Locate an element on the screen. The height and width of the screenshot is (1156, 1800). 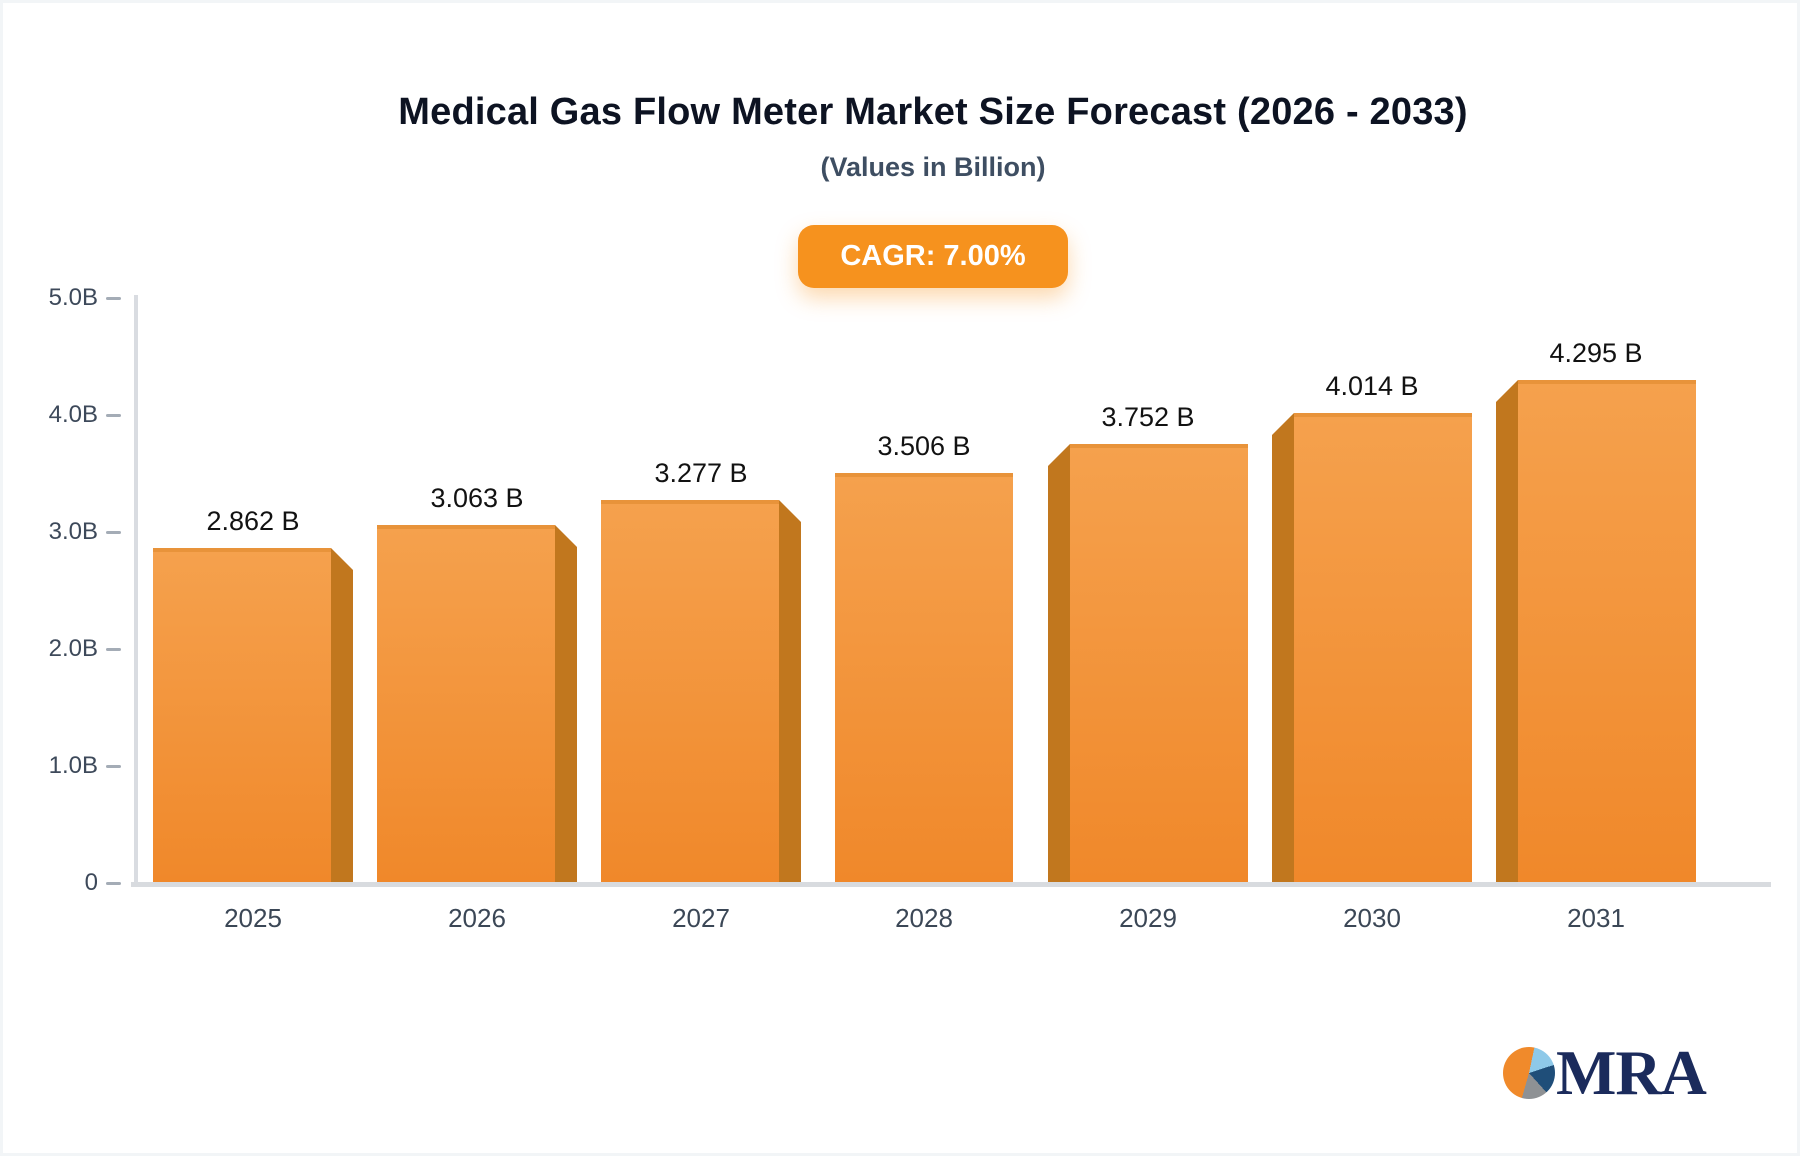
cagr-badge: CAGR: 7.00% is located at coordinates (933, 256).